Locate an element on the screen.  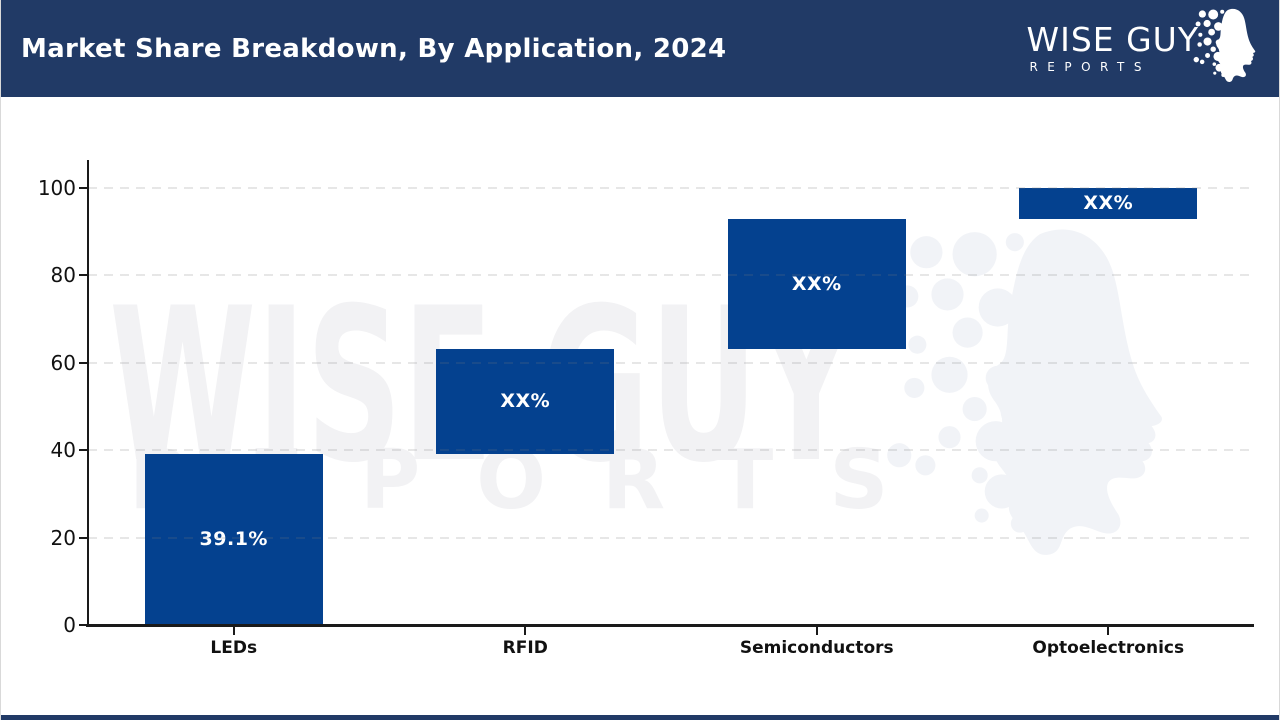
wiseguy-logo-text: WISE GUY REPORTS is located at coordinates (1112, 48).